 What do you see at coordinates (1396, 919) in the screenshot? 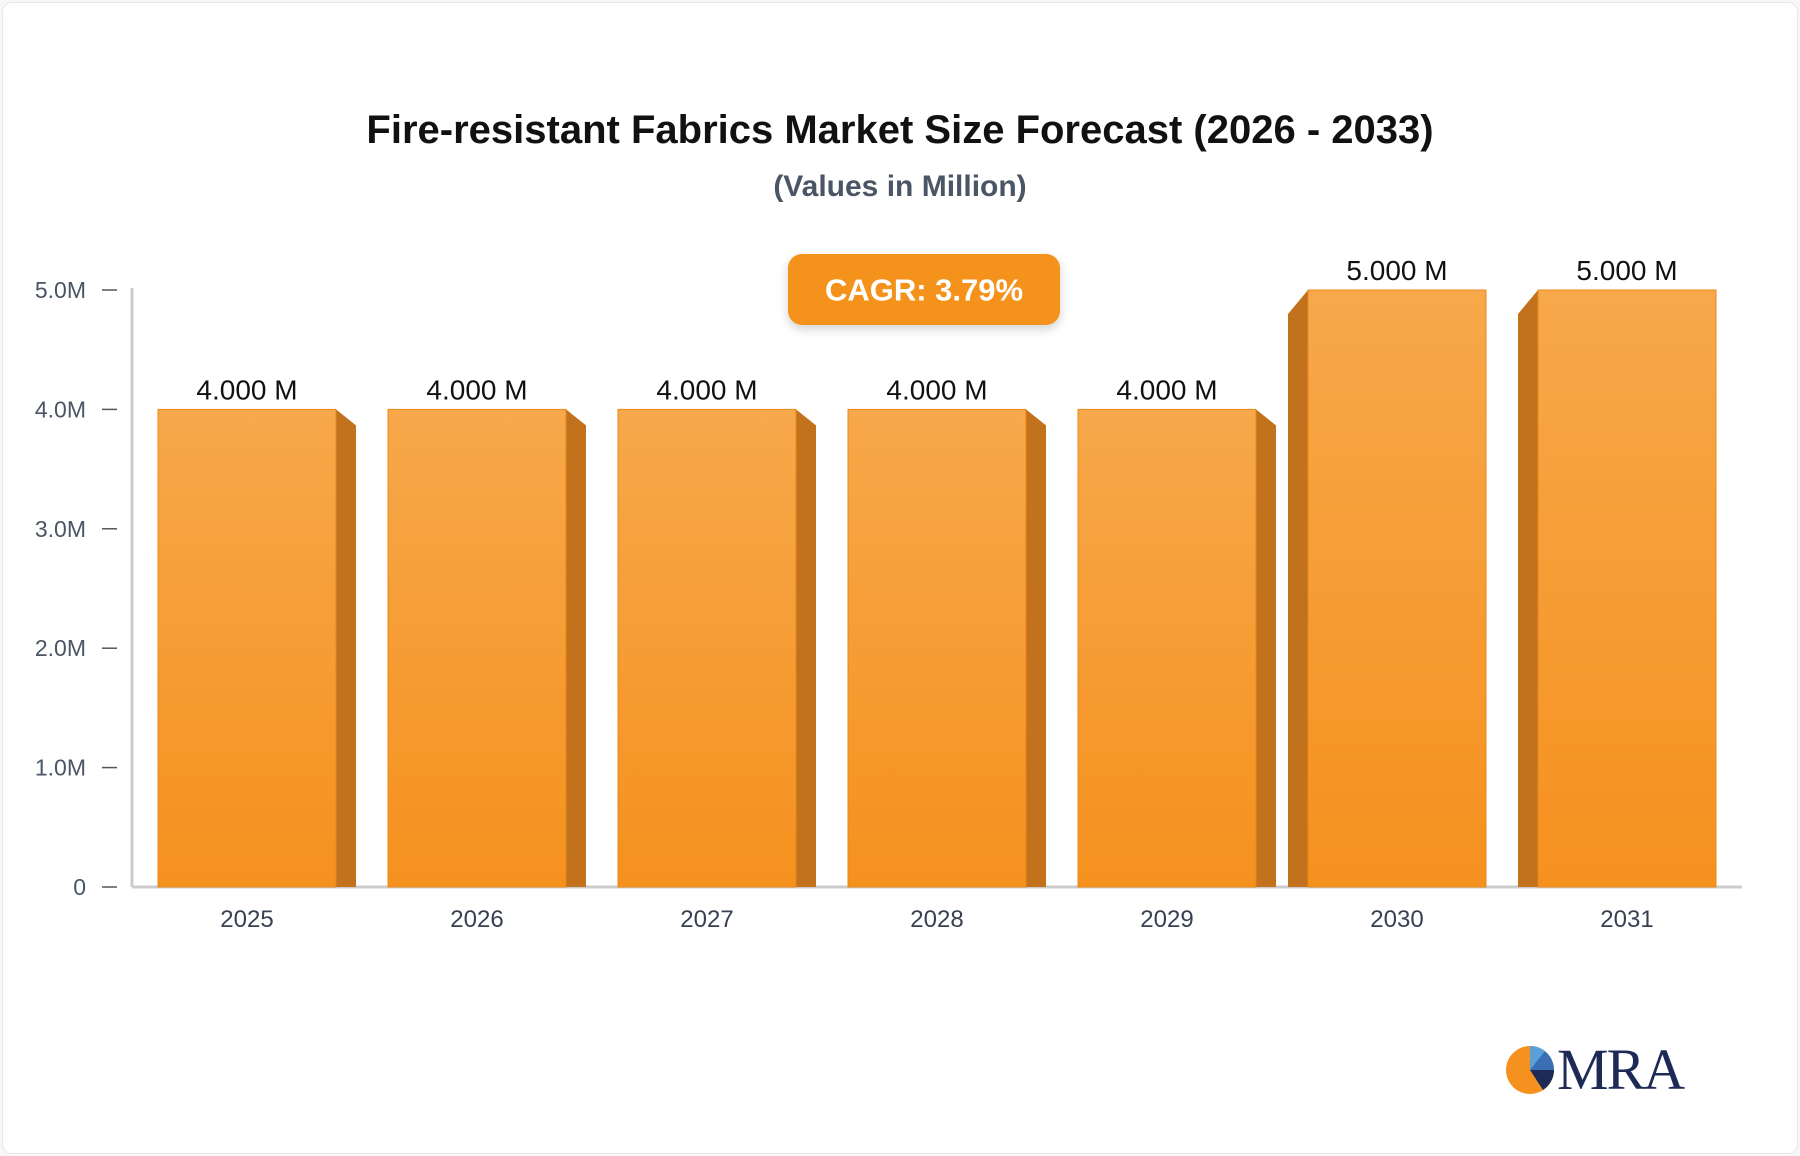
I see `x-tick-label: 2030` at bounding box center [1396, 919].